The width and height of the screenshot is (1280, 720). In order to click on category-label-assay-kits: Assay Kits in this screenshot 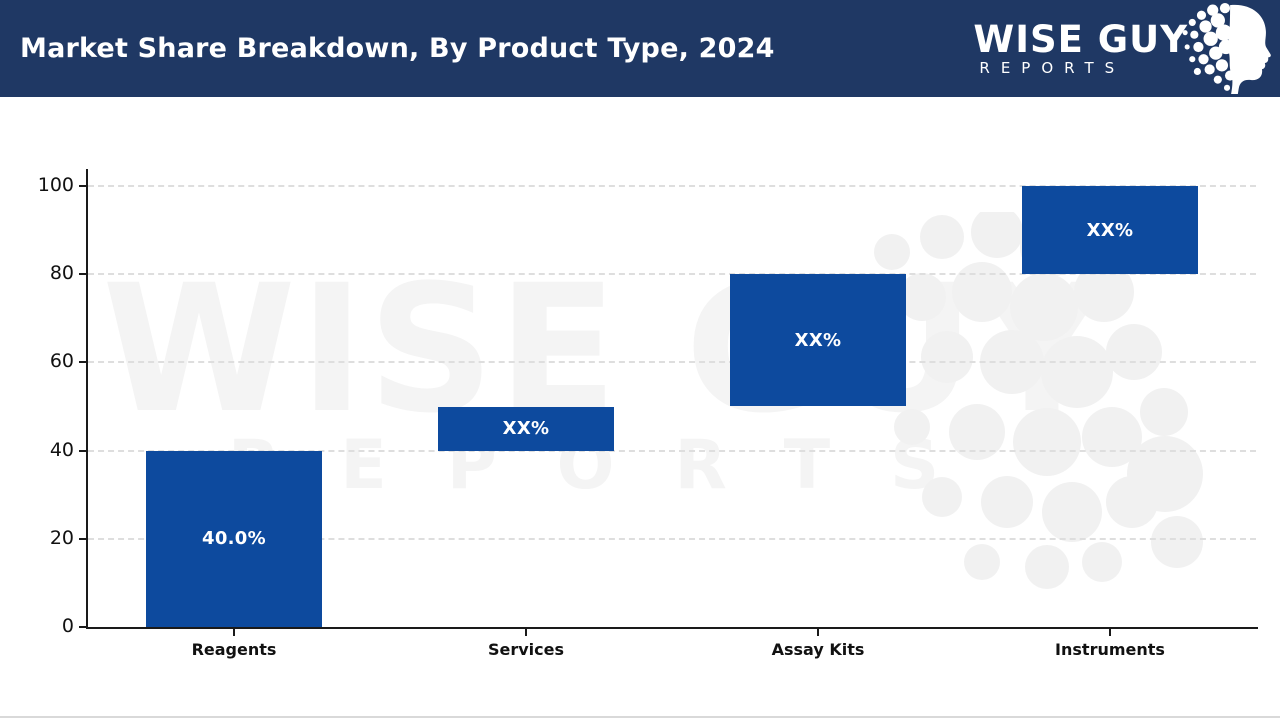, I will do `click(818, 649)`.